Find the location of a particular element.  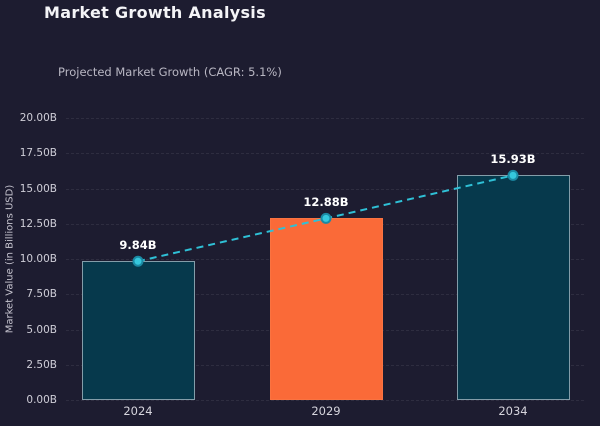

y-axis-tick-label: 7.50B is located at coordinates (41, 294).